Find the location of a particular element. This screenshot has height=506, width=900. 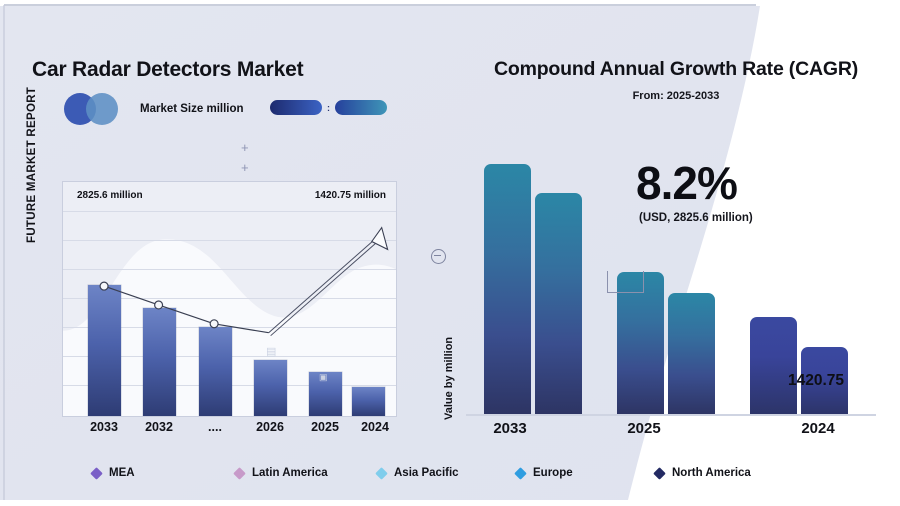

gradient-pill-group: : is located at coordinates (328, 107).